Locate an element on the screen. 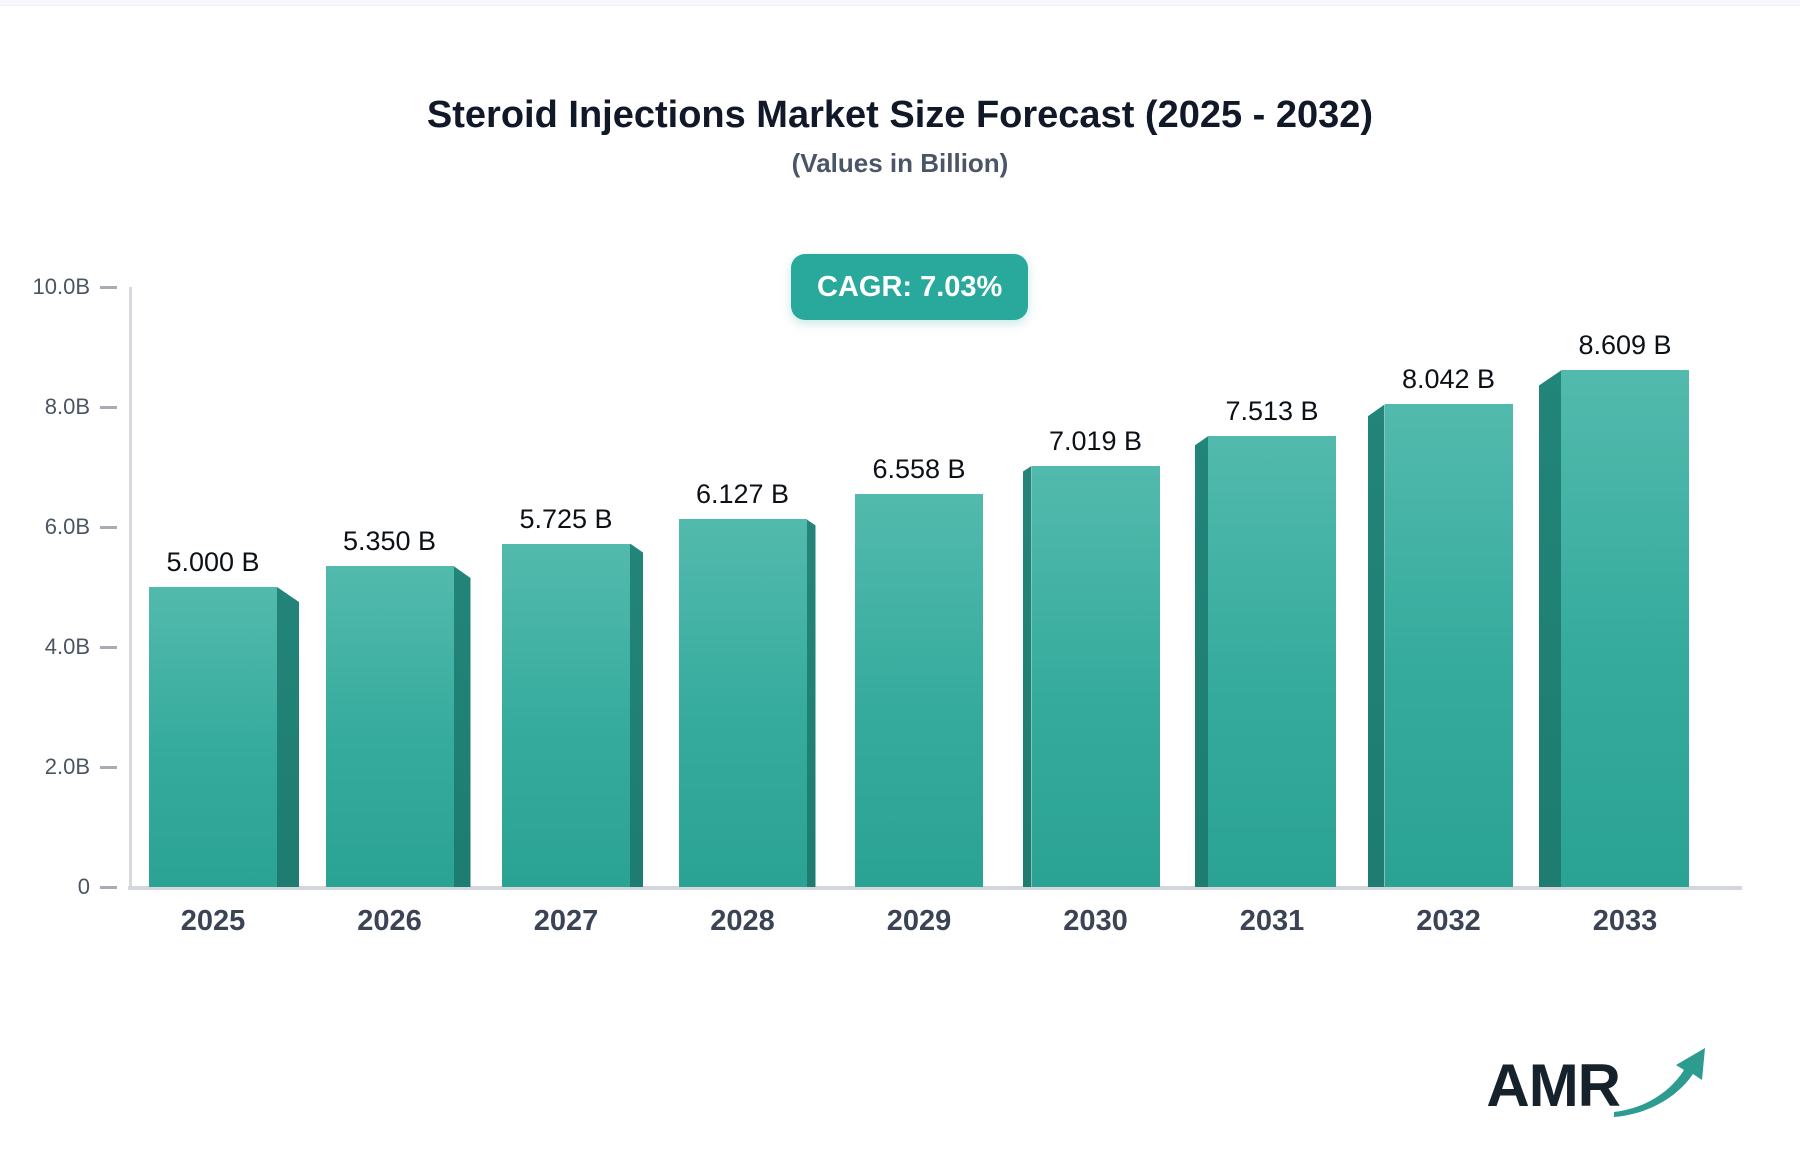  amr-logo: AMR is located at coordinates (1600, 1085).